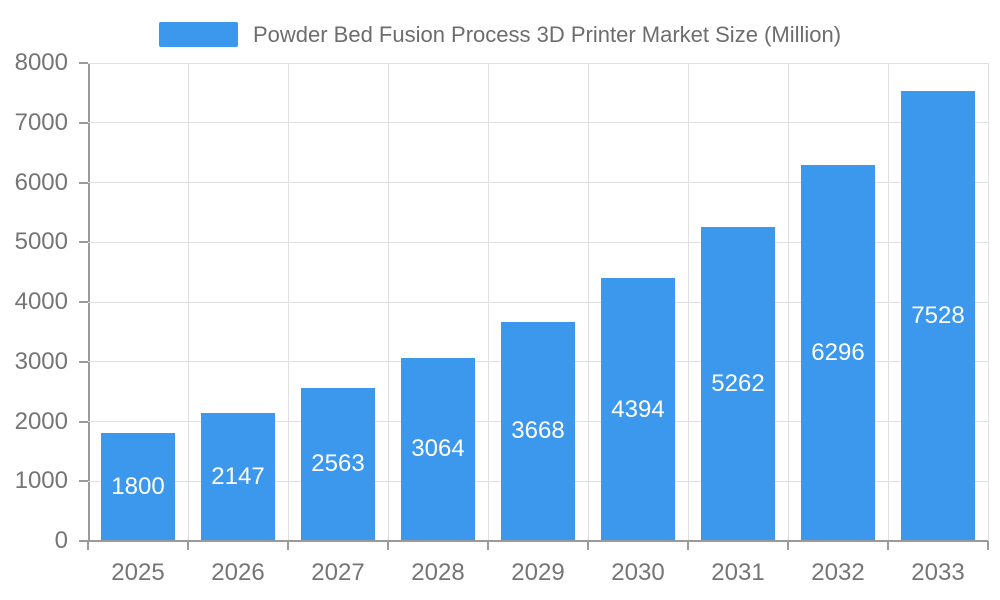 This screenshot has width=1000, height=600. I want to click on bar-2032: 6296, so click(838, 352).